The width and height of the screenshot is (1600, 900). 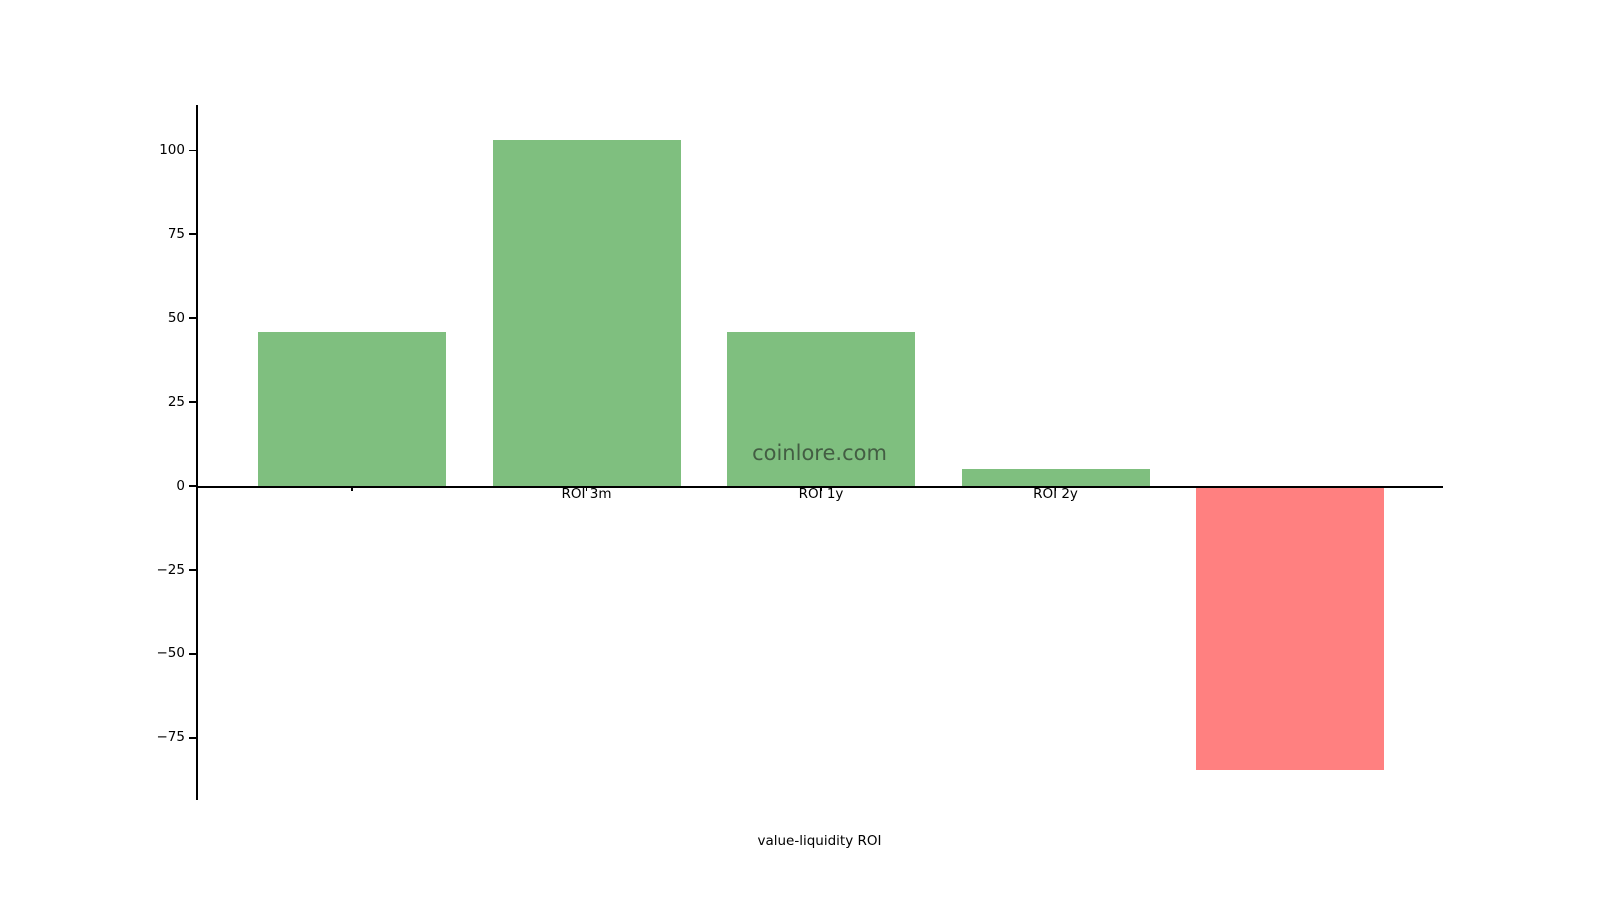 What do you see at coordinates (171, 653) in the screenshot?
I see `y-tick-label: −50` at bounding box center [171, 653].